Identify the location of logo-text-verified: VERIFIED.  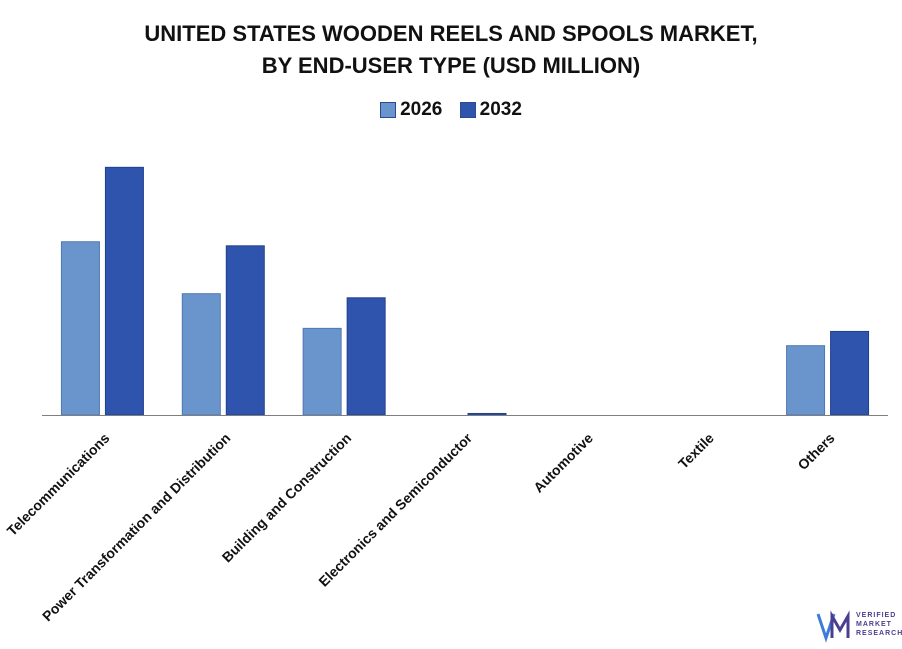
(876, 615).